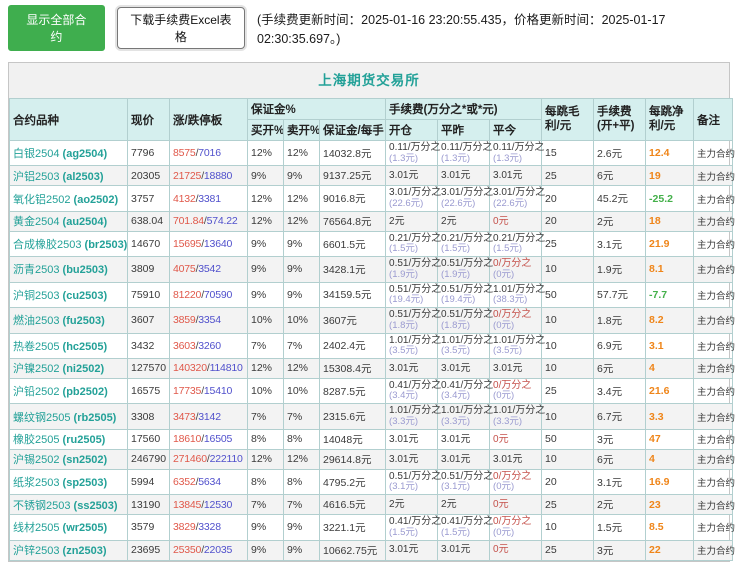 The height and width of the screenshot is (562, 738). What do you see at coordinates (413, 391) in the screenshot?
I see `fee-open-cell: 0.41/万分之 (3.4元)` at bounding box center [413, 391].